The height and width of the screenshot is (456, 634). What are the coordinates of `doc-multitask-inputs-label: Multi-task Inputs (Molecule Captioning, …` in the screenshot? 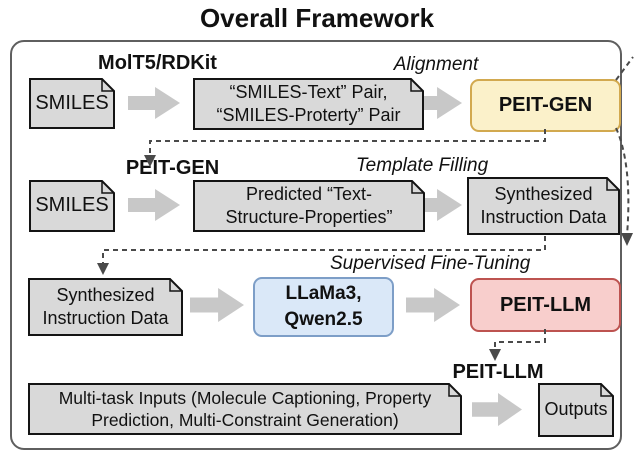 It's located at (245, 409).